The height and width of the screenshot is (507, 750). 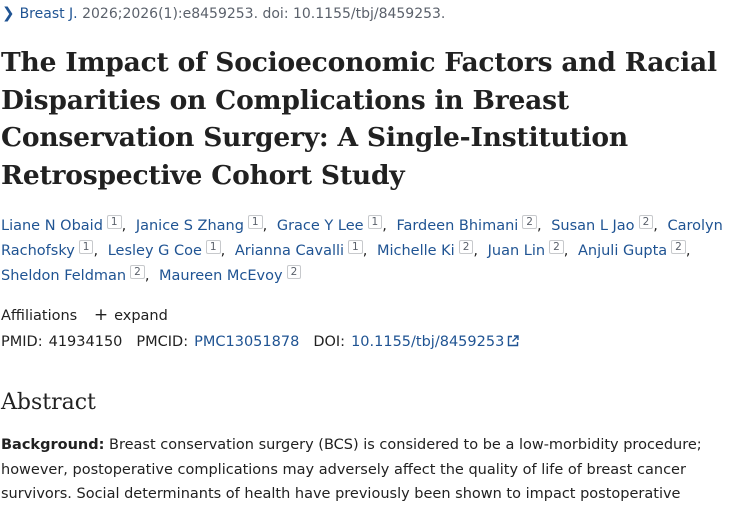 I want to click on author-link: Sheldon Feldman, so click(x=64, y=276).